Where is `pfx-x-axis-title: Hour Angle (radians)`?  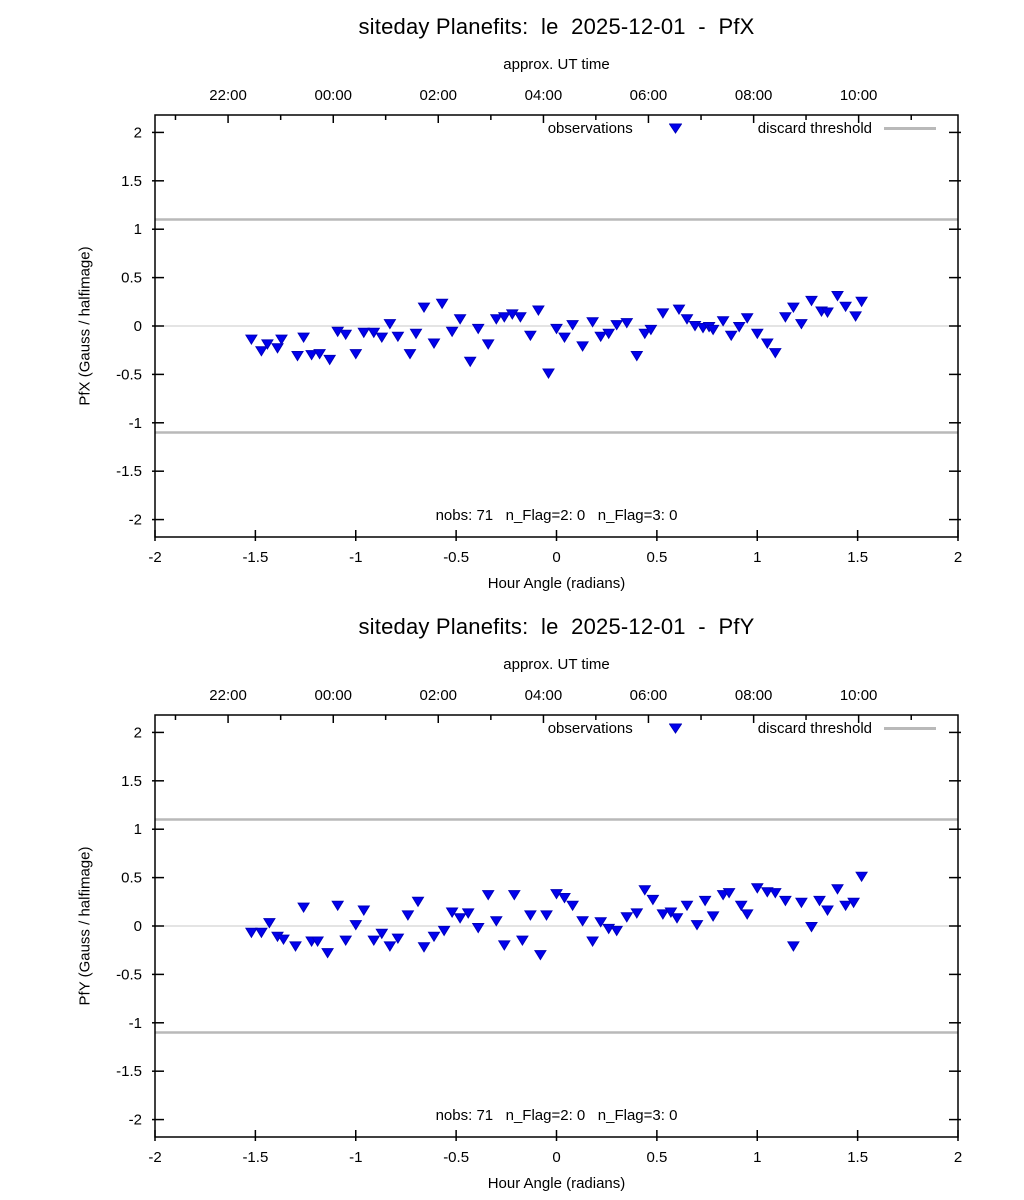 pfx-x-axis-title: Hour Angle (radians) is located at coordinates (556, 583).